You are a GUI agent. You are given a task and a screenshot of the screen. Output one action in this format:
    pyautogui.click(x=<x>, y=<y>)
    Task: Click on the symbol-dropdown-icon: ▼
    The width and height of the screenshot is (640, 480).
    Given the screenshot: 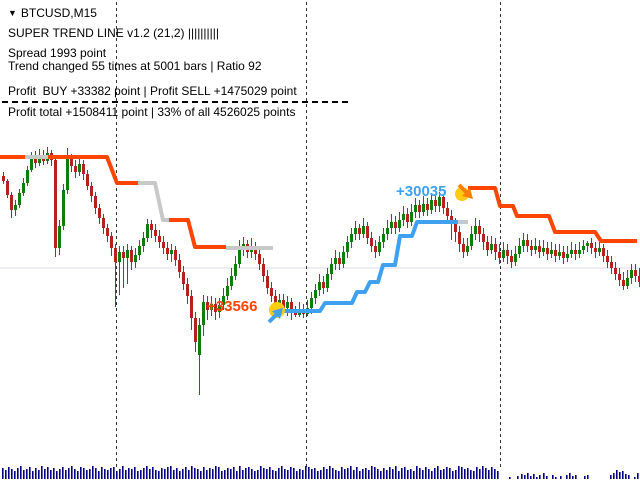 What is the action you would take?
    pyautogui.click(x=12, y=13)
    